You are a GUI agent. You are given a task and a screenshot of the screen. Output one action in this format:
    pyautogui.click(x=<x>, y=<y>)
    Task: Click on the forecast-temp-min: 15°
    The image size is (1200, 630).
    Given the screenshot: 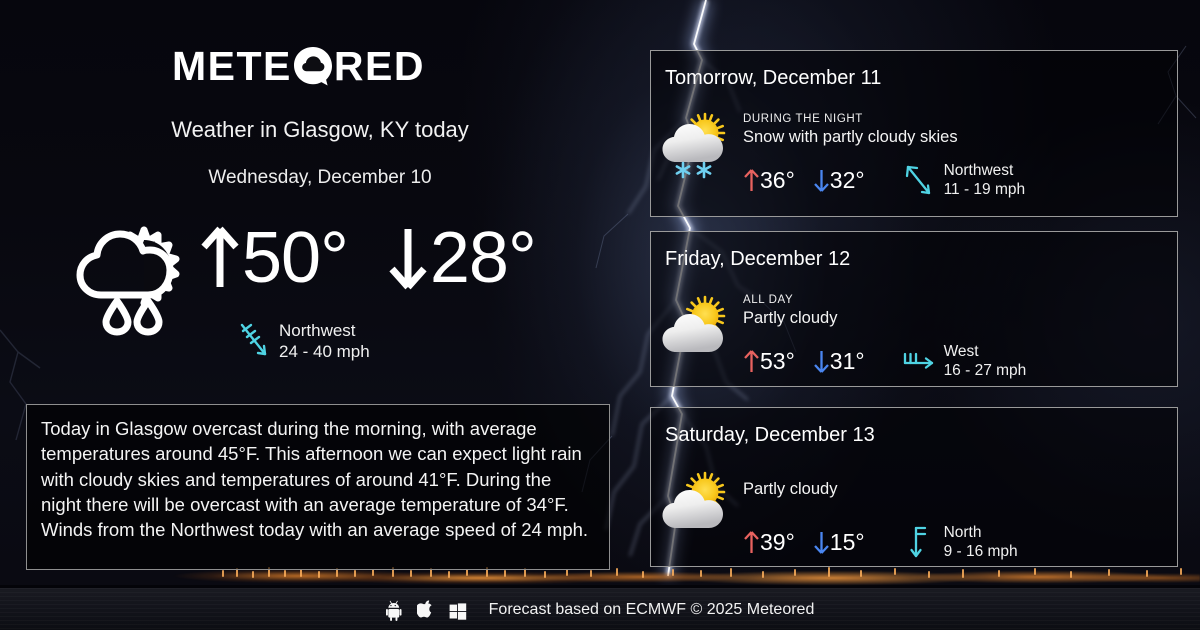 What is the action you would take?
    pyautogui.click(x=839, y=542)
    